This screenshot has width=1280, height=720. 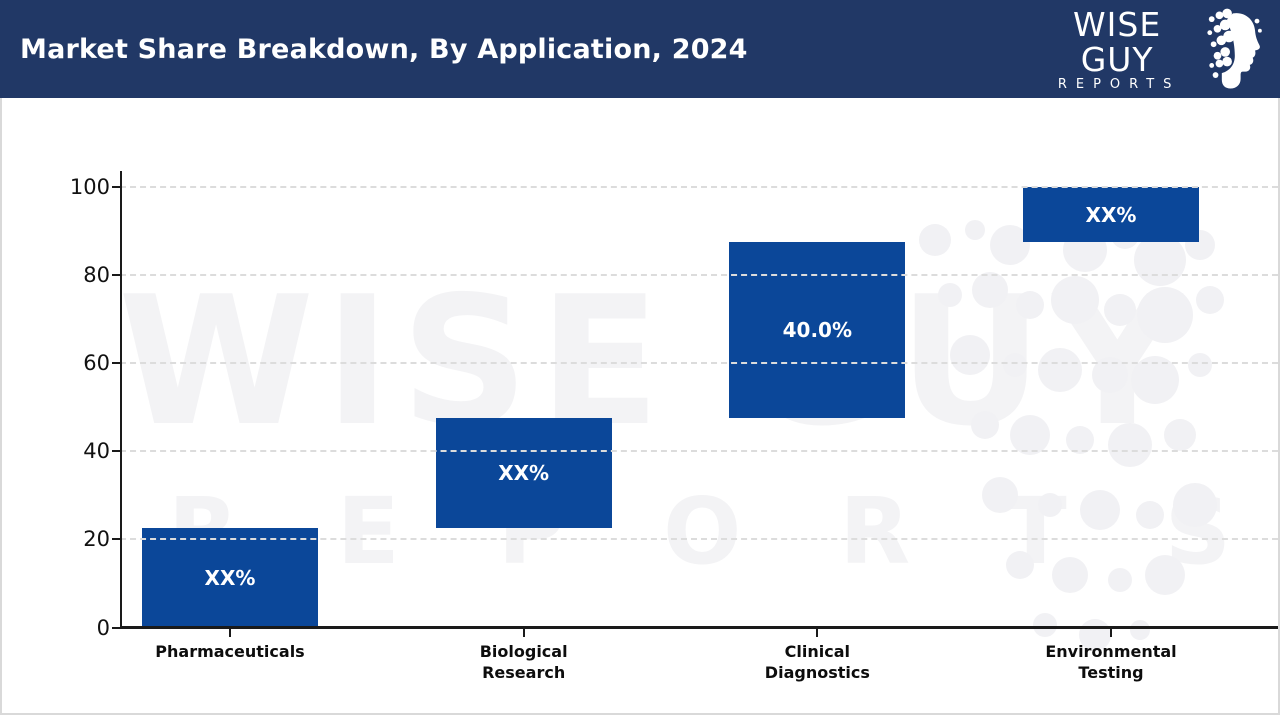 What do you see at coordinates (96, 363) in the screenshot?
I see `y-tick-label: 60` at bounding box center [96, 363].